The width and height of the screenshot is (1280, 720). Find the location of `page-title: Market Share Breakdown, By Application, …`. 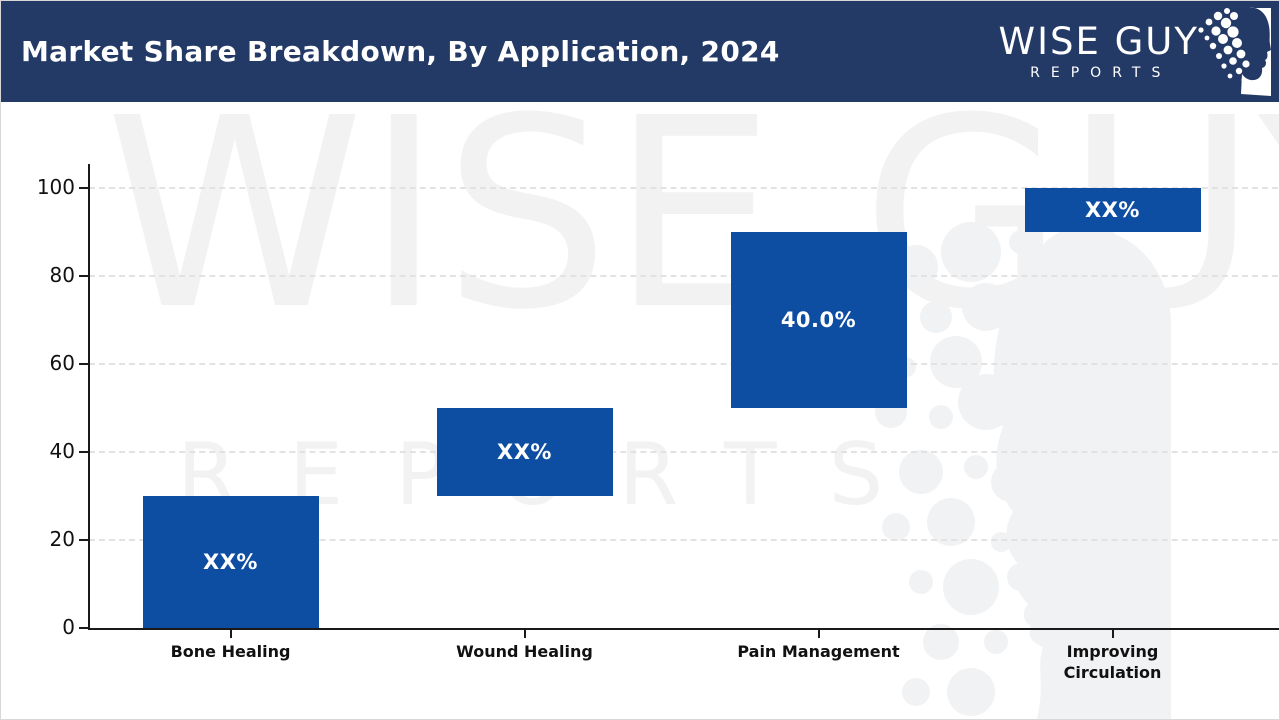

page-title: Market Share Breakdown, By Application, … is located at coordinates (400, 51).